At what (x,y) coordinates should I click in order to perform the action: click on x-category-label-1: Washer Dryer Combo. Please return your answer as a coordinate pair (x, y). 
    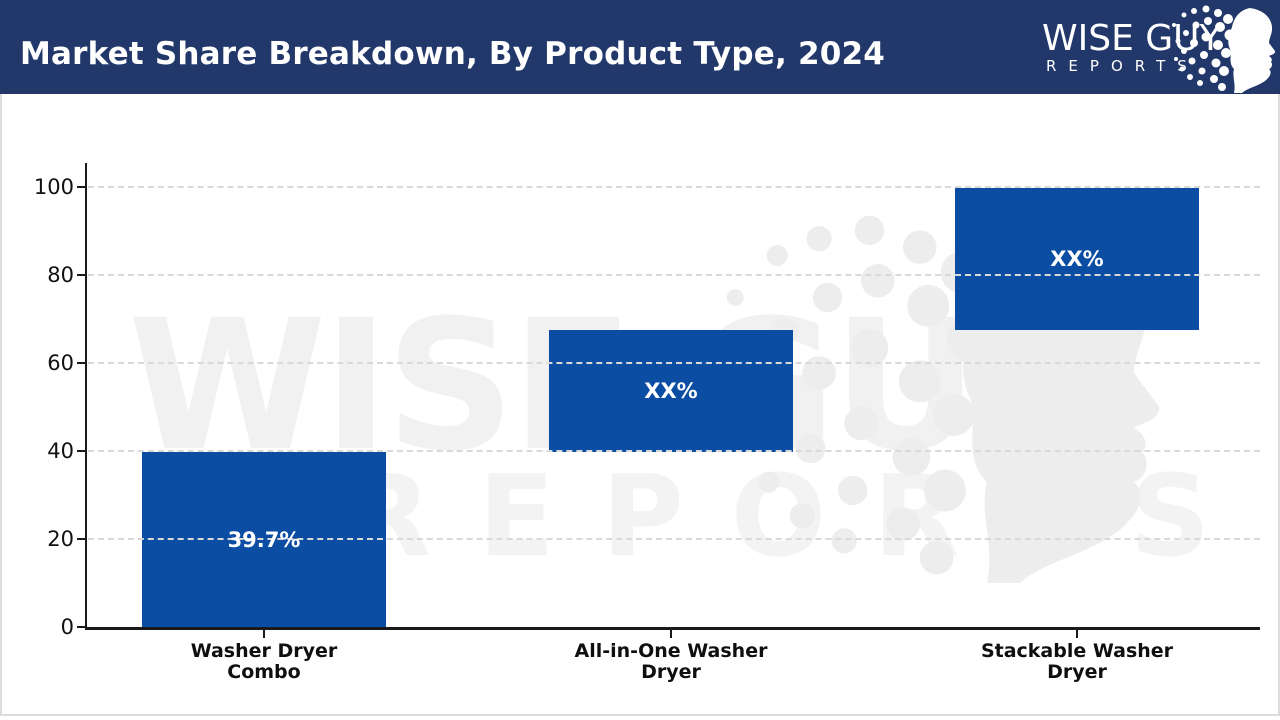
    Looking at the image, I should click on (264, 661).